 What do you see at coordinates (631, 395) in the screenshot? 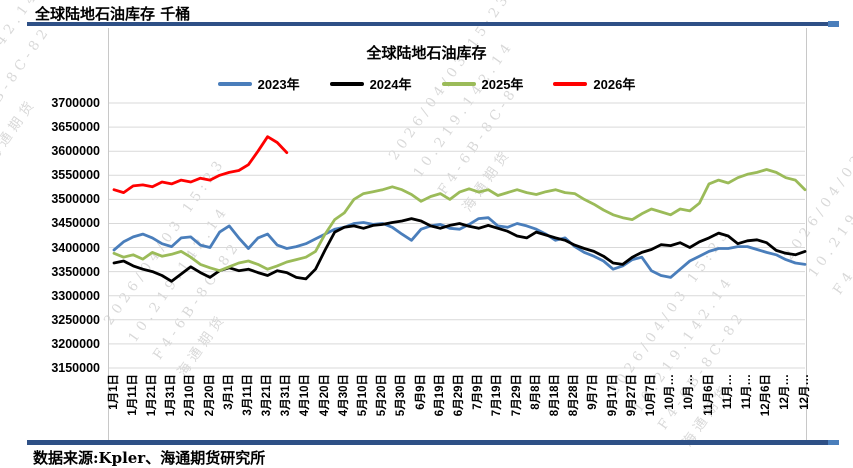
I see `x-tick-label: 9月27日` at bounding box center [631, 395].